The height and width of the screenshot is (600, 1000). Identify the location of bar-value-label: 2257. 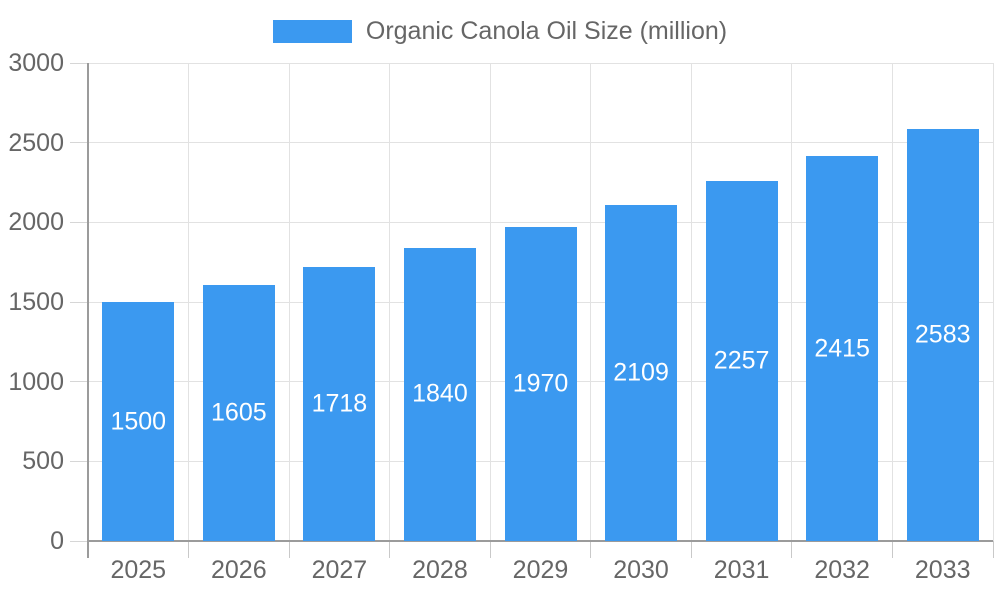
(741, 360).